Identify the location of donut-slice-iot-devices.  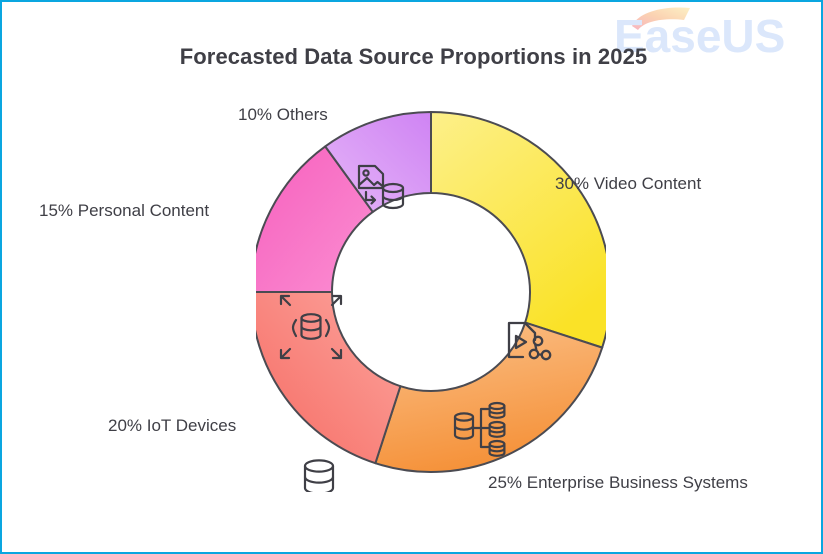
(329, 378).